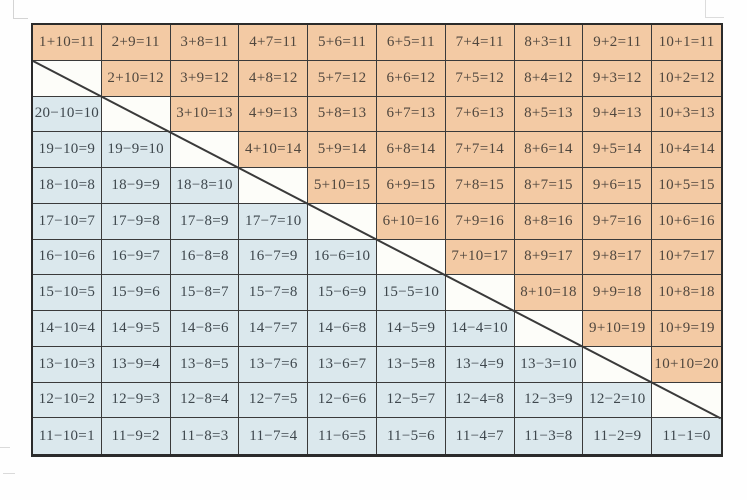  Describe the element at coordinates (342, 329) in the screenshot. I see `subtraction-equation-cell: 14−6=8` at that location.